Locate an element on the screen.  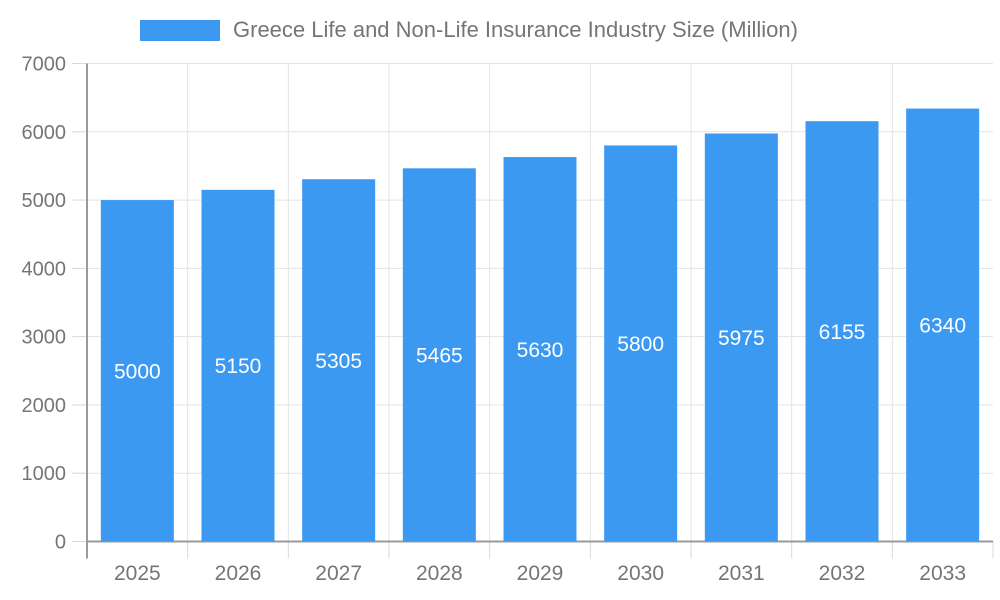
bar-value-label: 5800 is located at coordinates (640, 344).